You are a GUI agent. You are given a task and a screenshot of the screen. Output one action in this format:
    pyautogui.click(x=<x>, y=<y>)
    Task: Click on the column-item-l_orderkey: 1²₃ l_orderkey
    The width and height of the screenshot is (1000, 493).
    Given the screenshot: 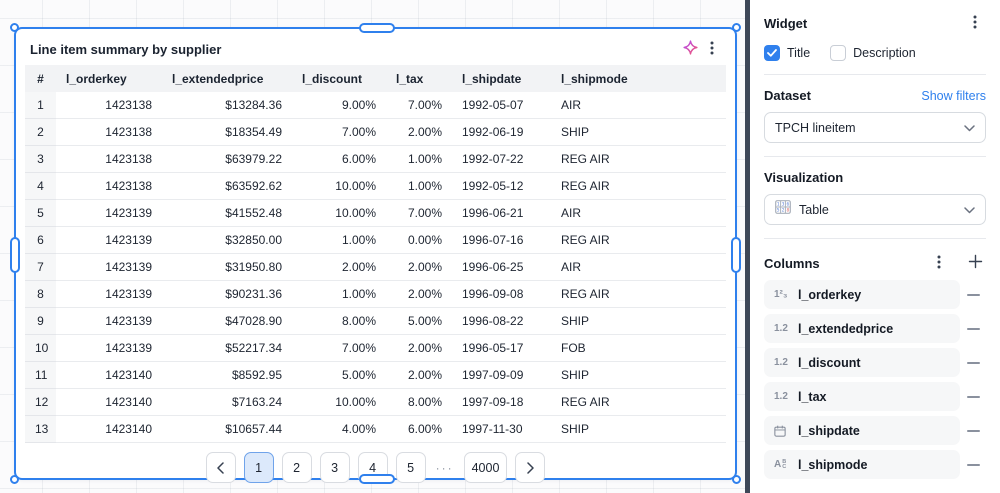 What is the action you would take?
    pyautogui.click(x=862, y=294)
    